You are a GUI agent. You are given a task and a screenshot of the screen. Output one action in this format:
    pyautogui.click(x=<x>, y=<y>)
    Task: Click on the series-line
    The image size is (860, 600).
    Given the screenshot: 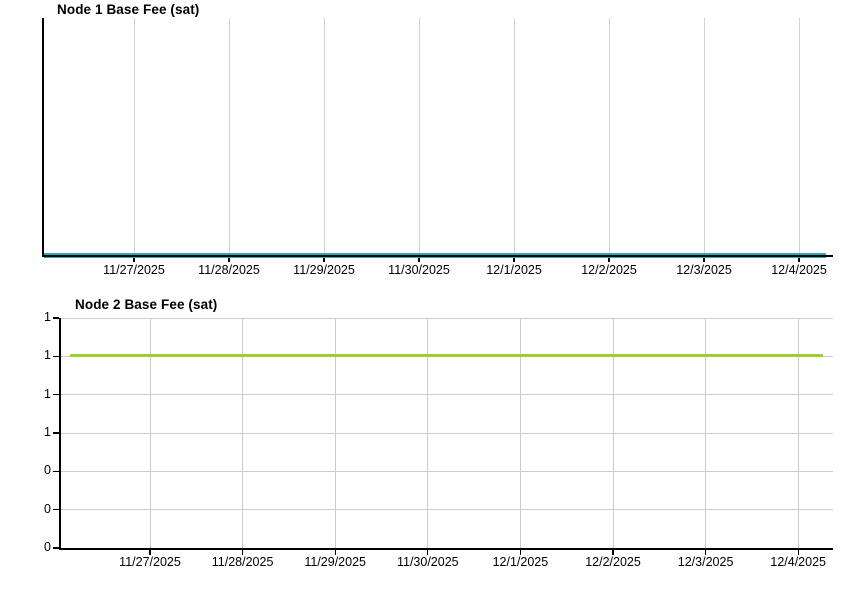 What is the action you would take?
    pyautogui.click(x=446, y=355)
    